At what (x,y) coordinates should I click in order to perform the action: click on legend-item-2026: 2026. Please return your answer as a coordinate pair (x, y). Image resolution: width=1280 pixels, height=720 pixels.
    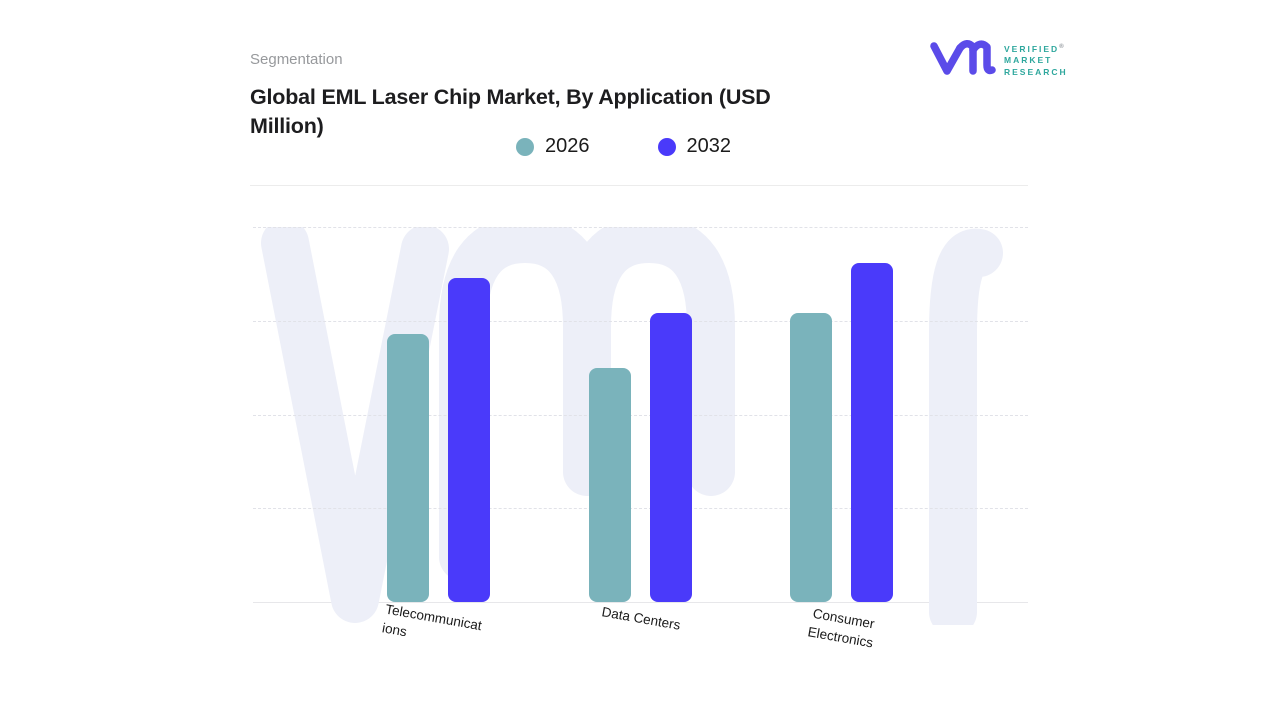
    Looking at the image, I should click on (553, 146).